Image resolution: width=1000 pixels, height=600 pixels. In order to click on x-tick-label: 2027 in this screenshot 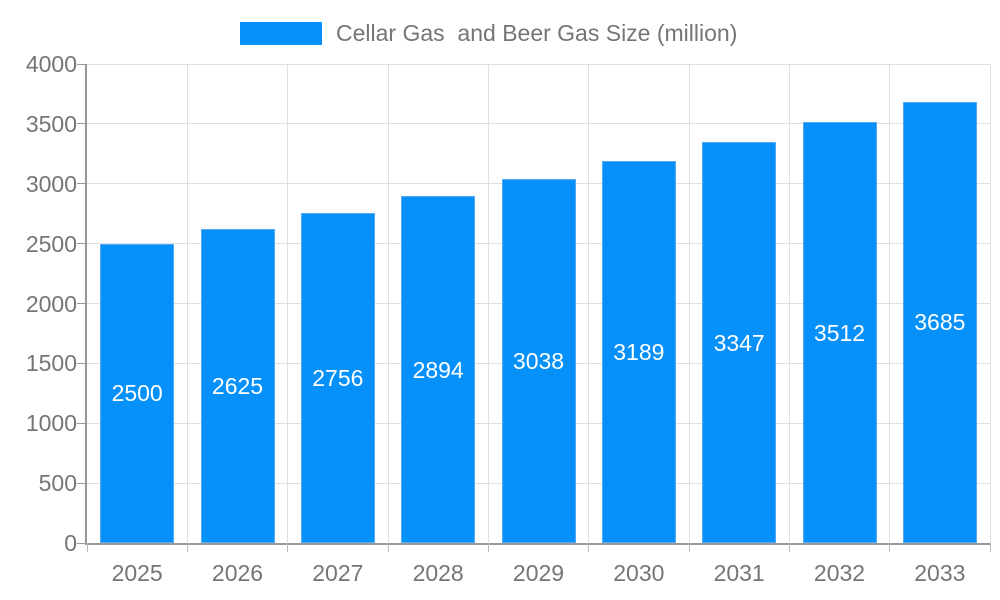, I will do `click(338, 573)`.